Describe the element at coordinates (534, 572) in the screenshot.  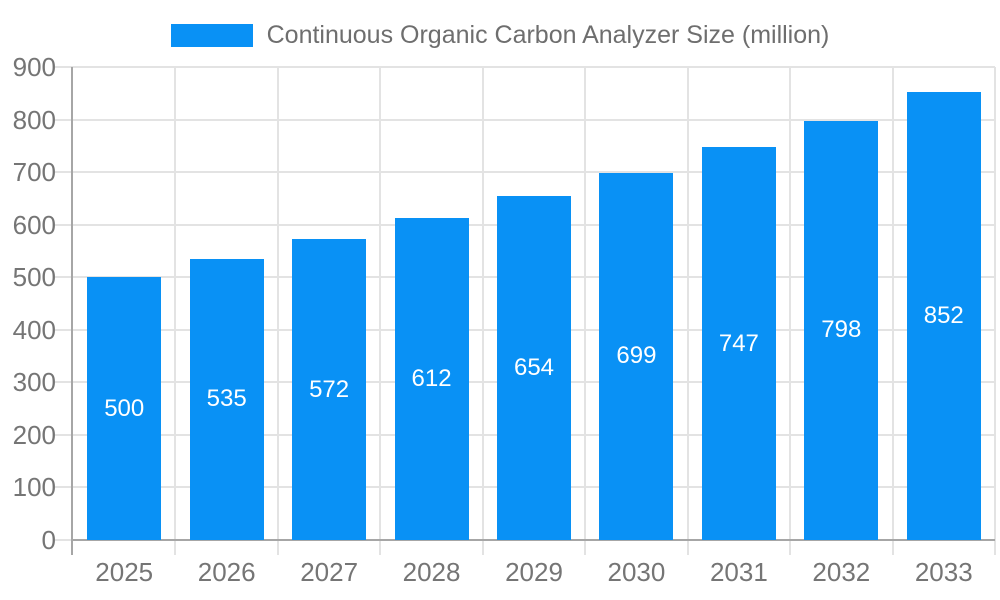
I see `x-axis-label: 2029` at that location.